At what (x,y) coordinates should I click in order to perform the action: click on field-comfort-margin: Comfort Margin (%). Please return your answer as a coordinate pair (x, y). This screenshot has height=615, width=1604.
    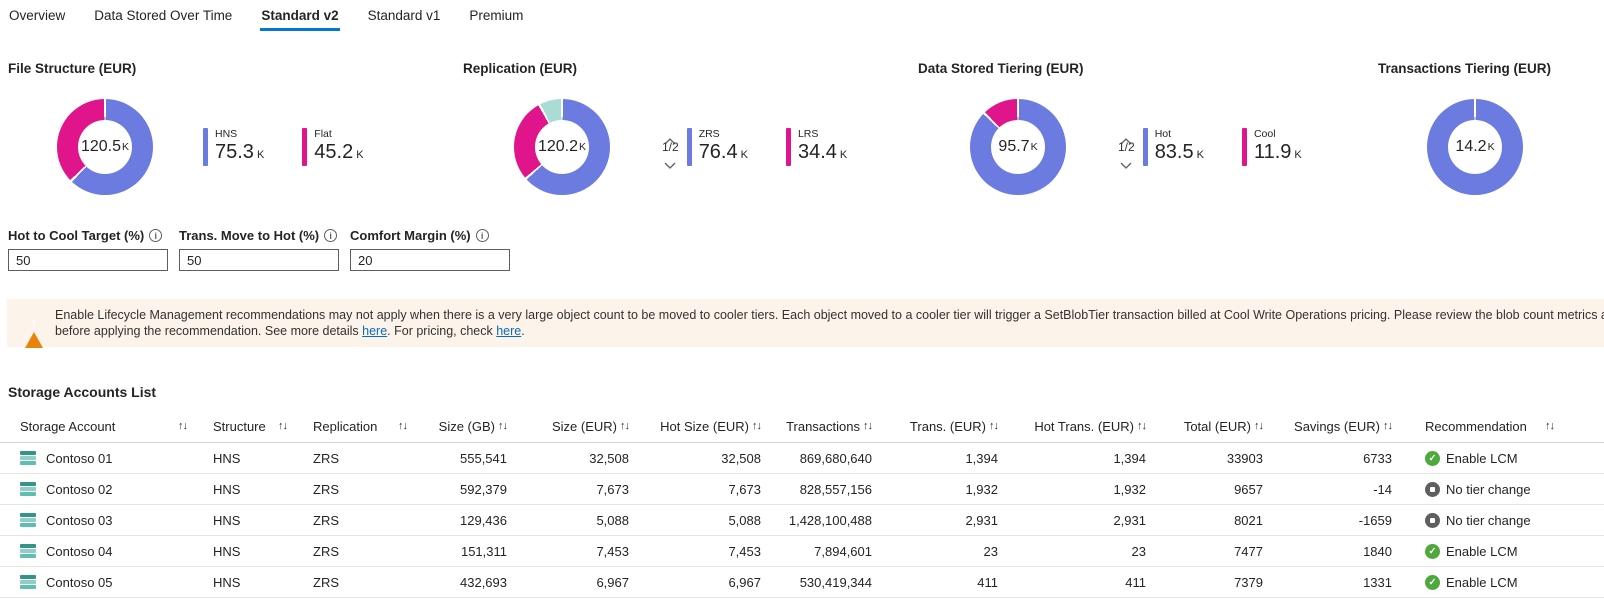
    Looking at the image, I should click on (430, 249).